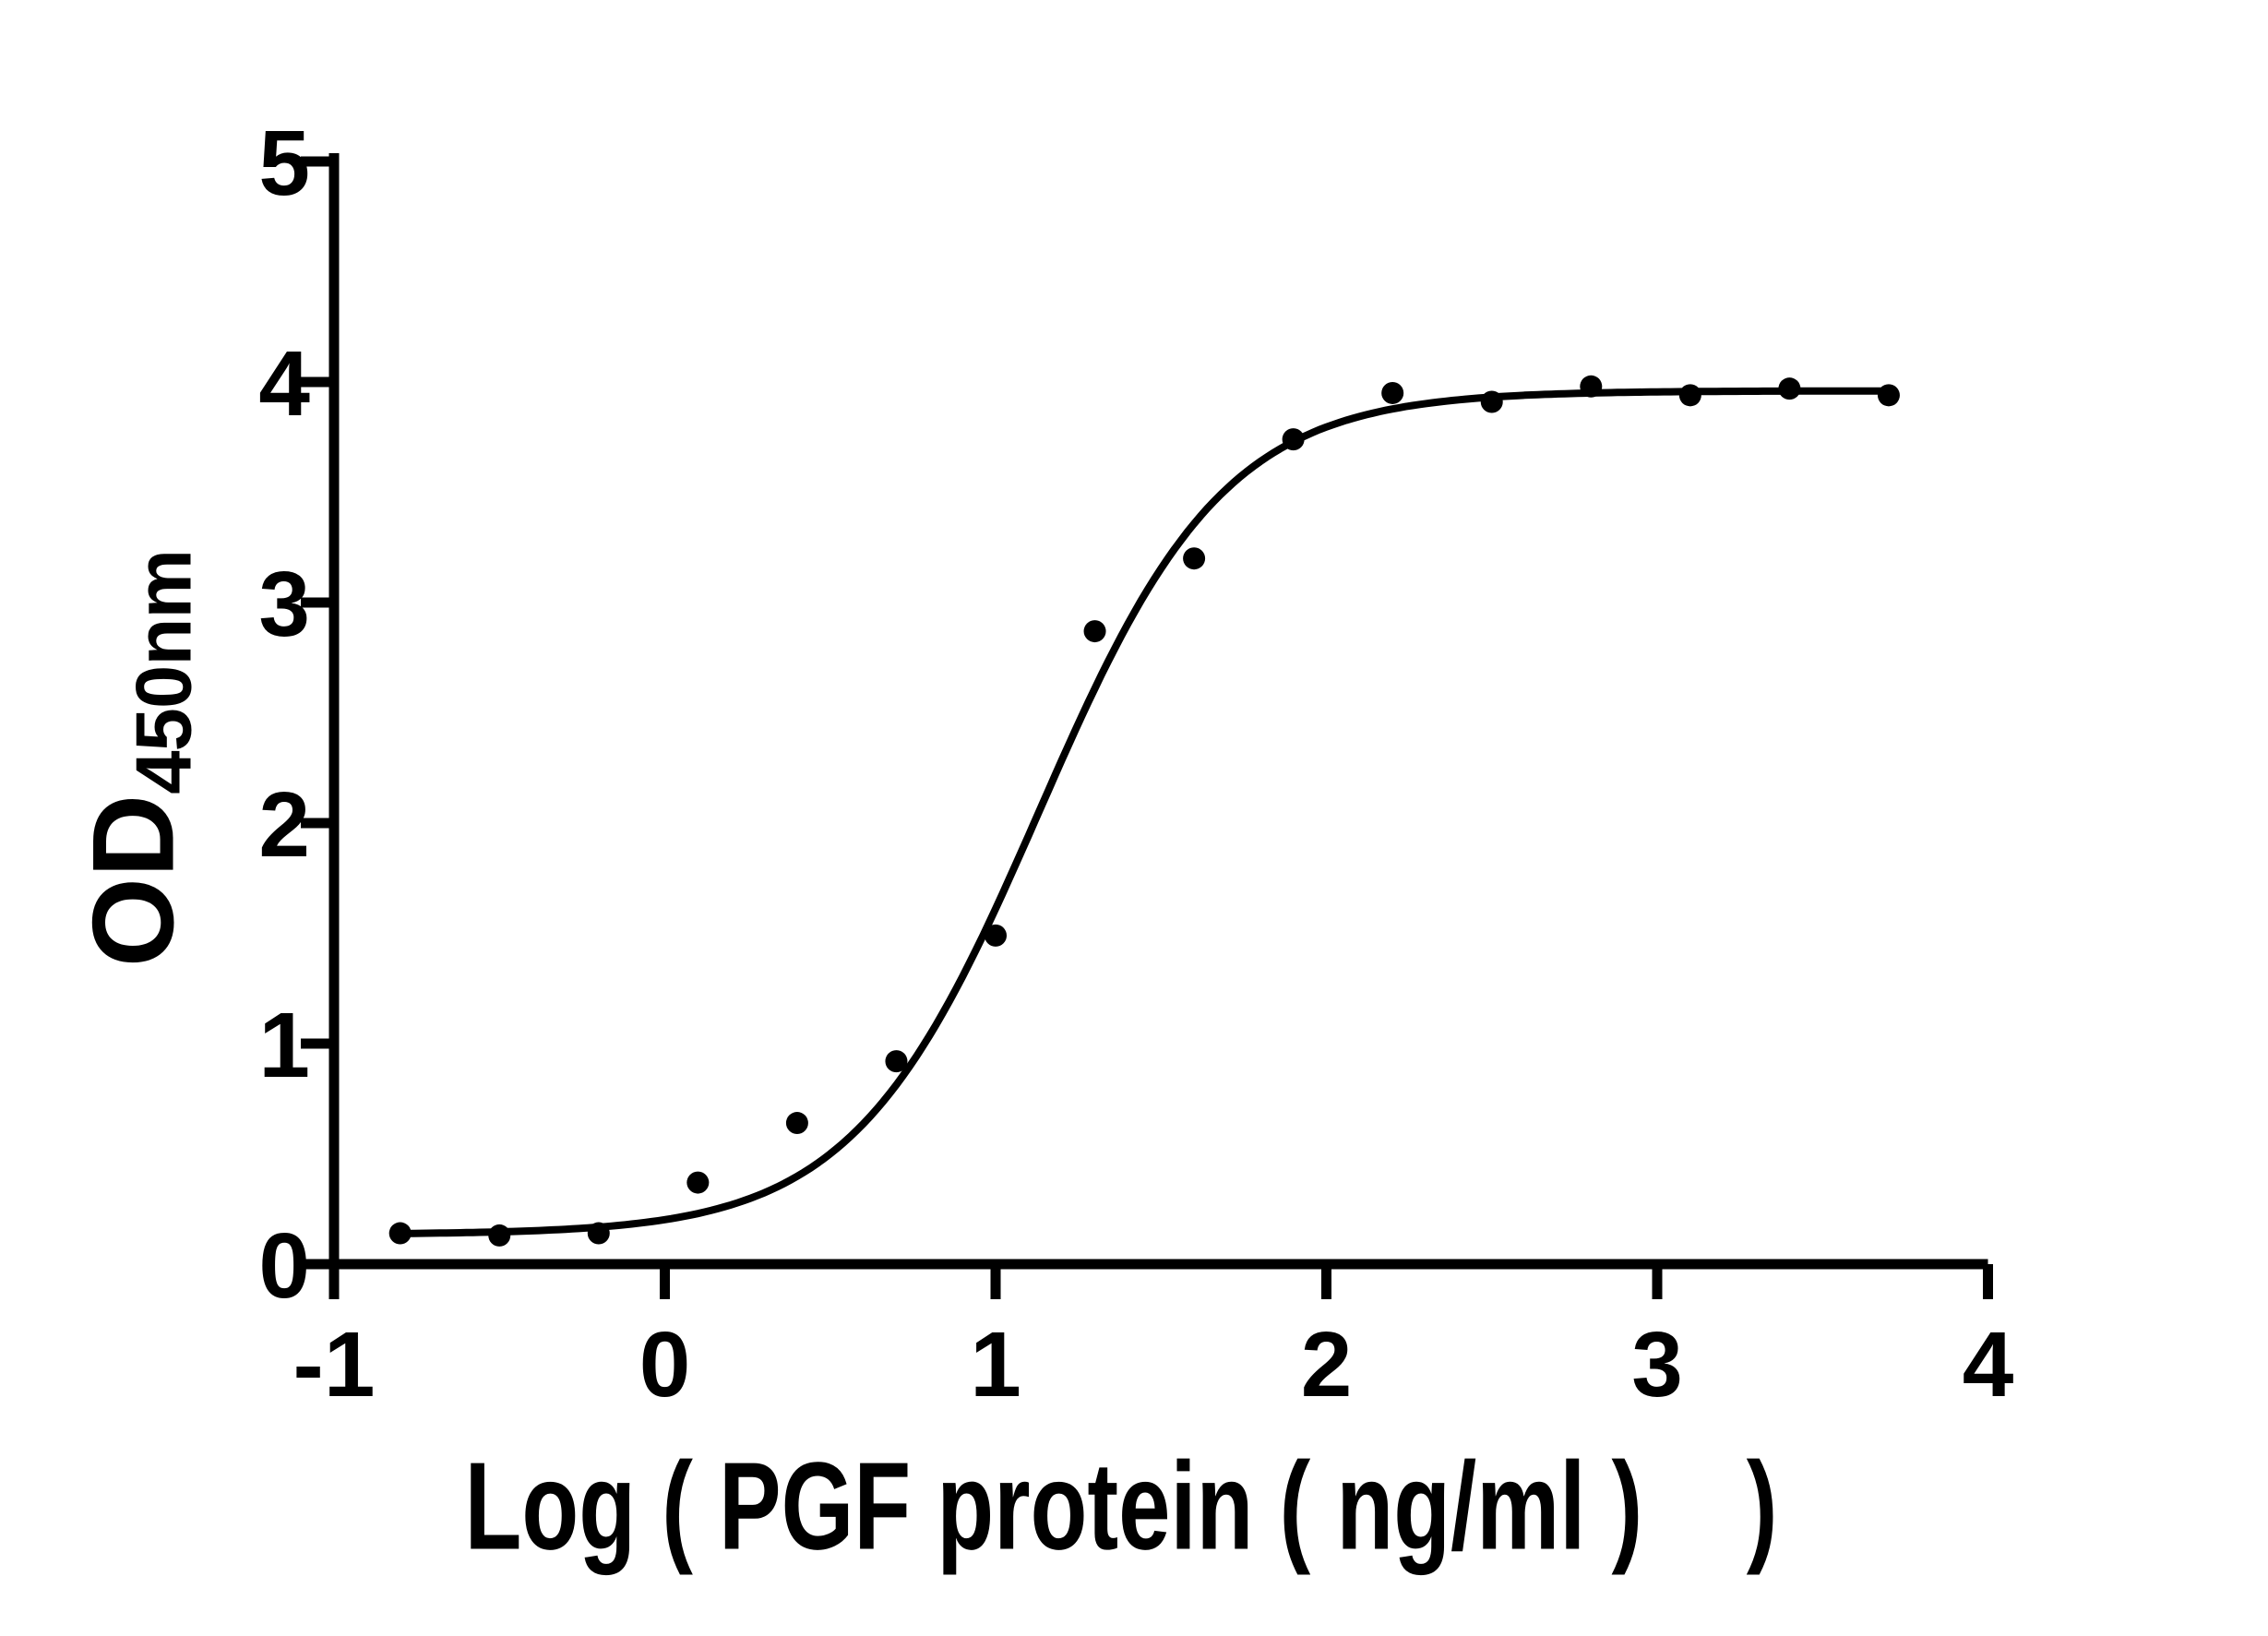 This screenshot has height=1636, width=2268. I want to click on x-tick-label: 3, so click(1657, 1364).